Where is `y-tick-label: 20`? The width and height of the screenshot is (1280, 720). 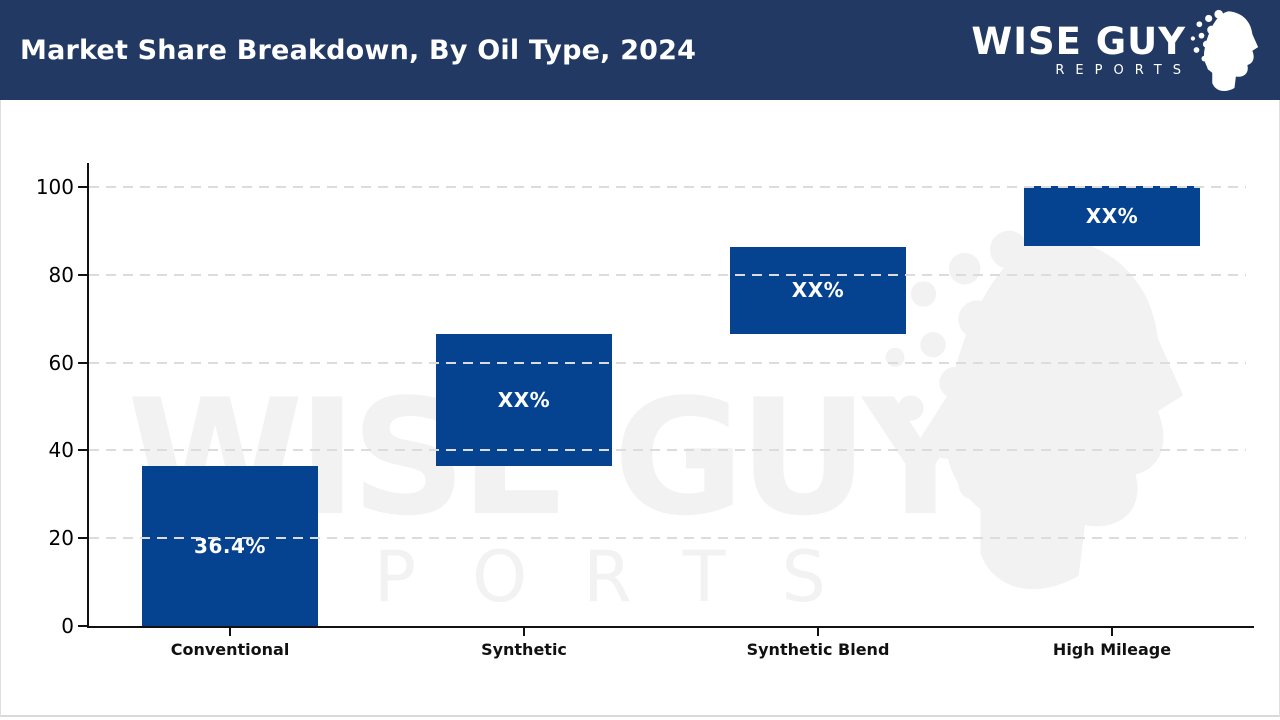
y-tick-label: 20 is located at coordinates (61, 538).